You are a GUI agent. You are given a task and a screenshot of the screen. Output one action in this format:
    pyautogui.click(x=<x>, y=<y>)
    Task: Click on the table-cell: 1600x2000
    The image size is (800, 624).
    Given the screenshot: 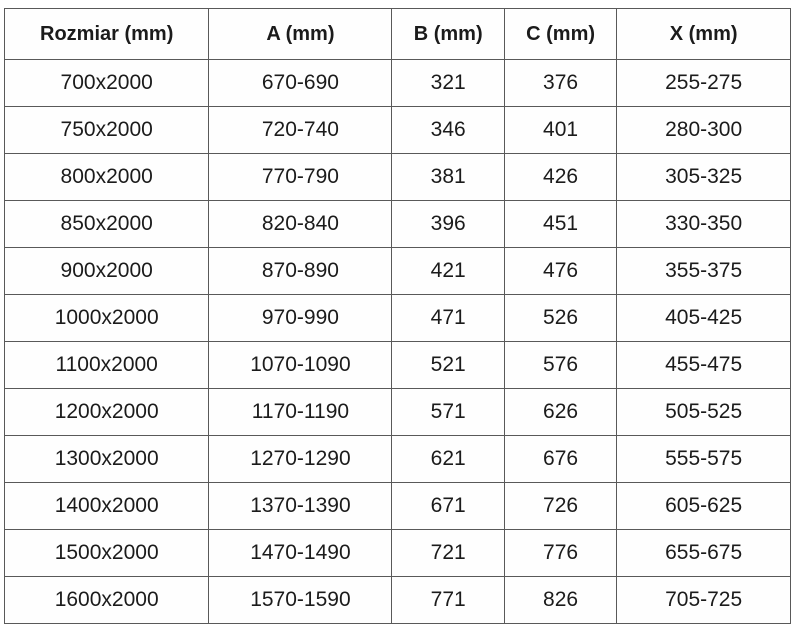 What is the action you would take?
    pyautogui.click(x=106, y=600)
    